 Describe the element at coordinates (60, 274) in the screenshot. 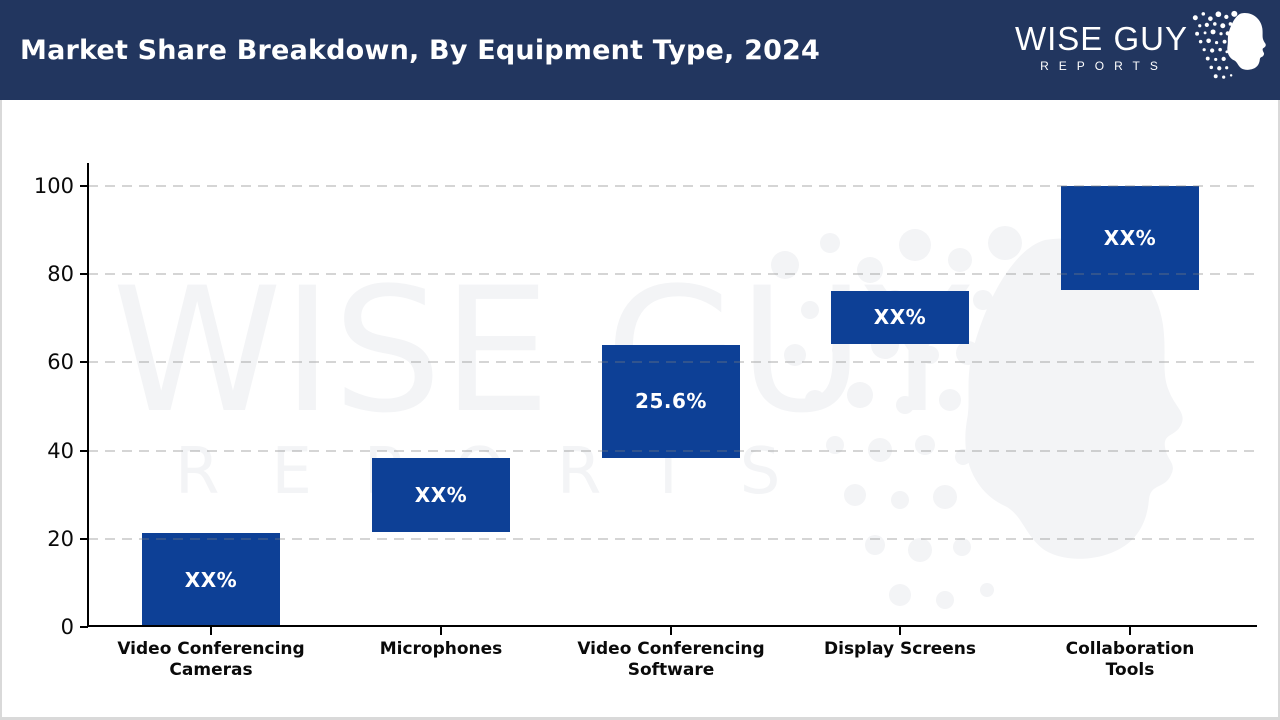

I see `y-axis-tick-label: 80` at that location.